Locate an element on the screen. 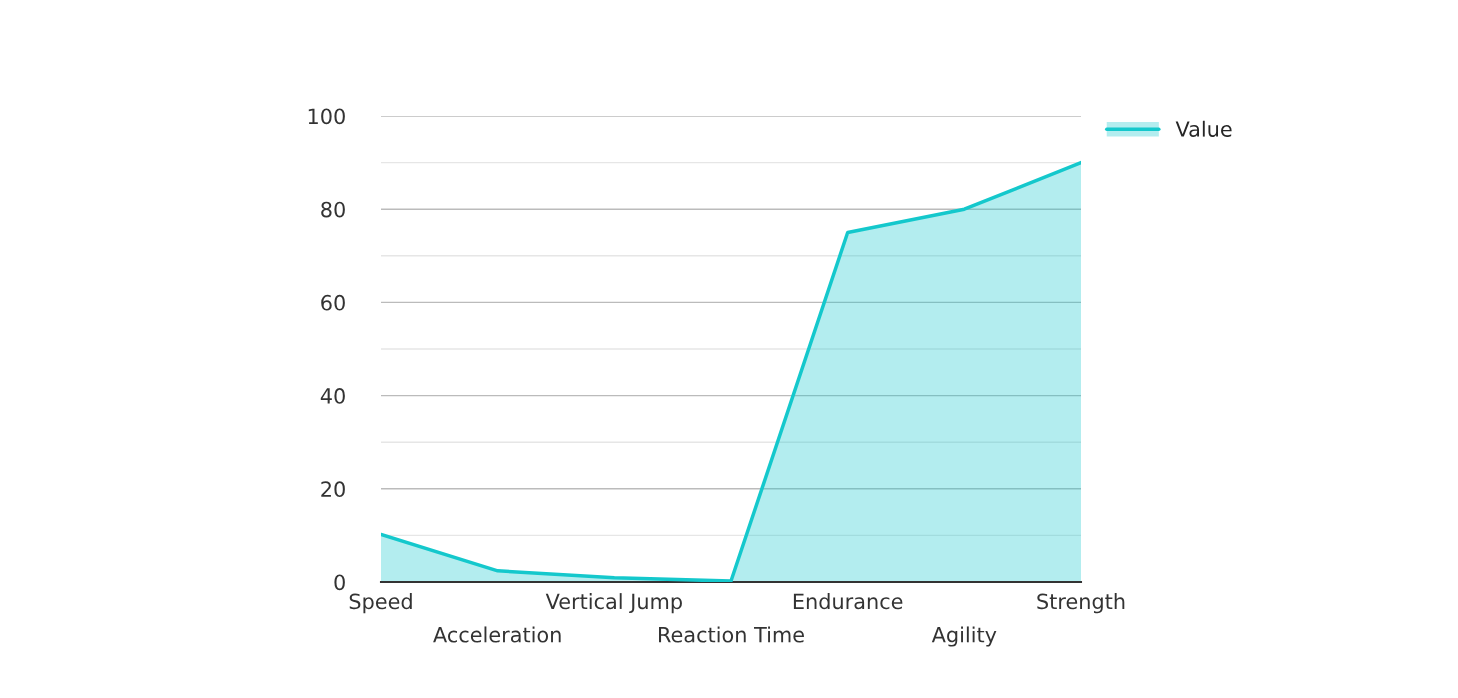 Image resolution: width=1458 pixels, height=698 pixels. y-tick-label: 100 is located at coordinates (326, 116).